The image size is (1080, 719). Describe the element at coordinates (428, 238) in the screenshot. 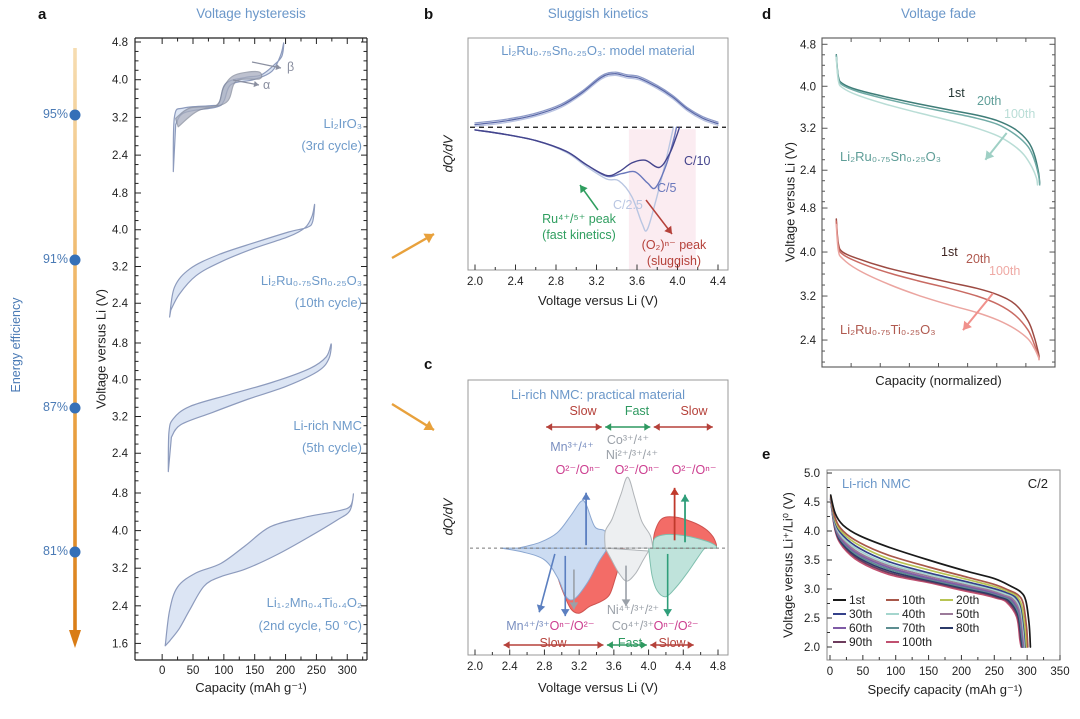

I see `link-arrow-a-to-b-head` at that location.